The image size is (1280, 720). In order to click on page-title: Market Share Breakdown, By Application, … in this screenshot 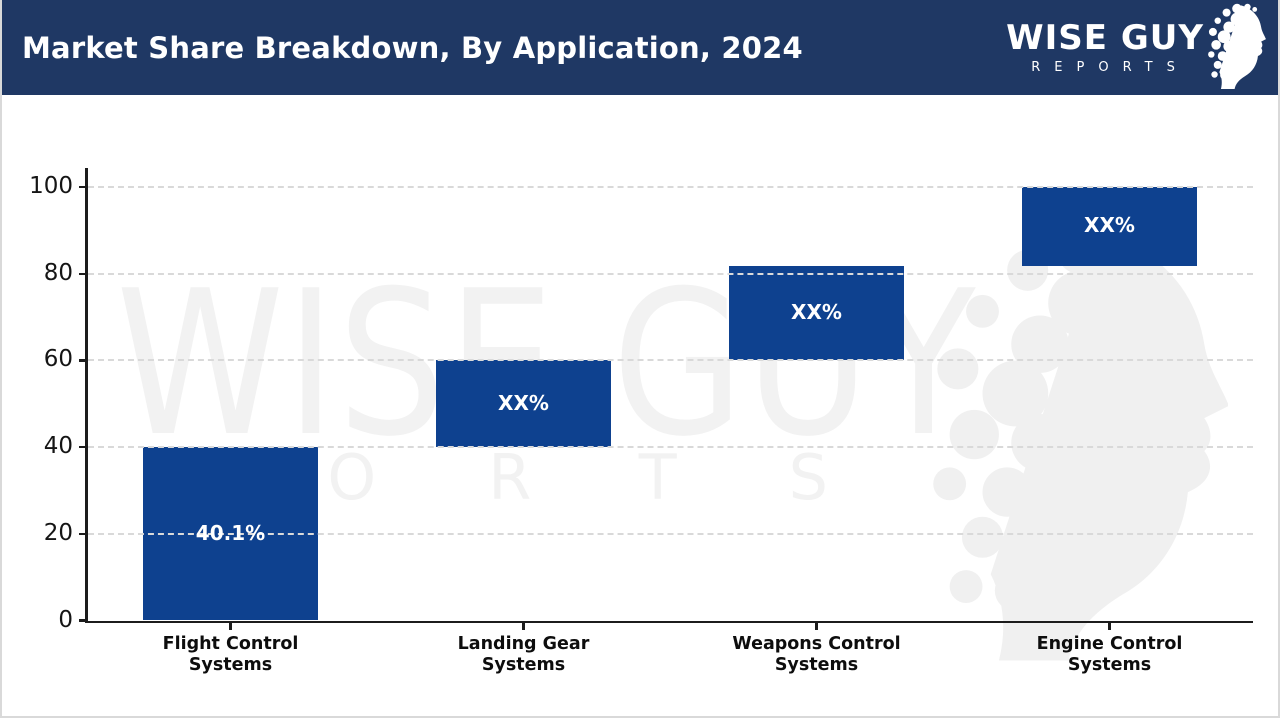, I will do `click(412, 47)`.